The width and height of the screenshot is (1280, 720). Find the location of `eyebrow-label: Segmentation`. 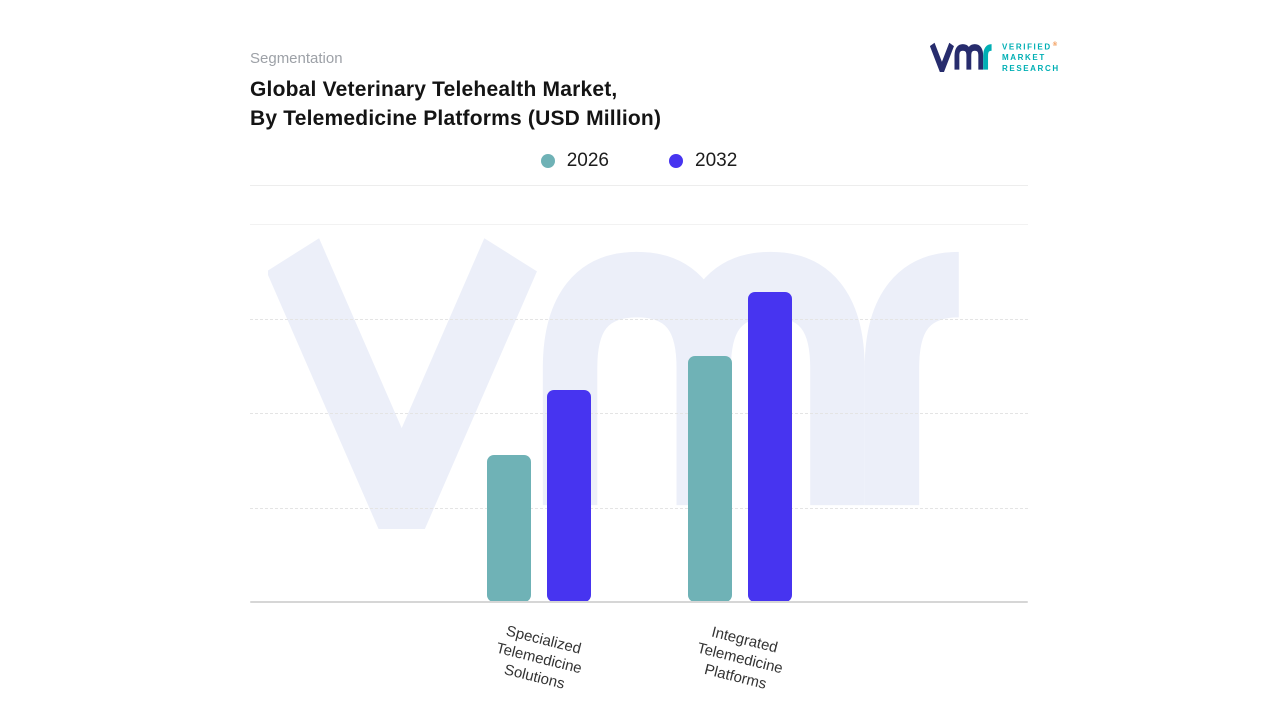

eyebrow-label: Segmentation is located at coordinates (296, 58).